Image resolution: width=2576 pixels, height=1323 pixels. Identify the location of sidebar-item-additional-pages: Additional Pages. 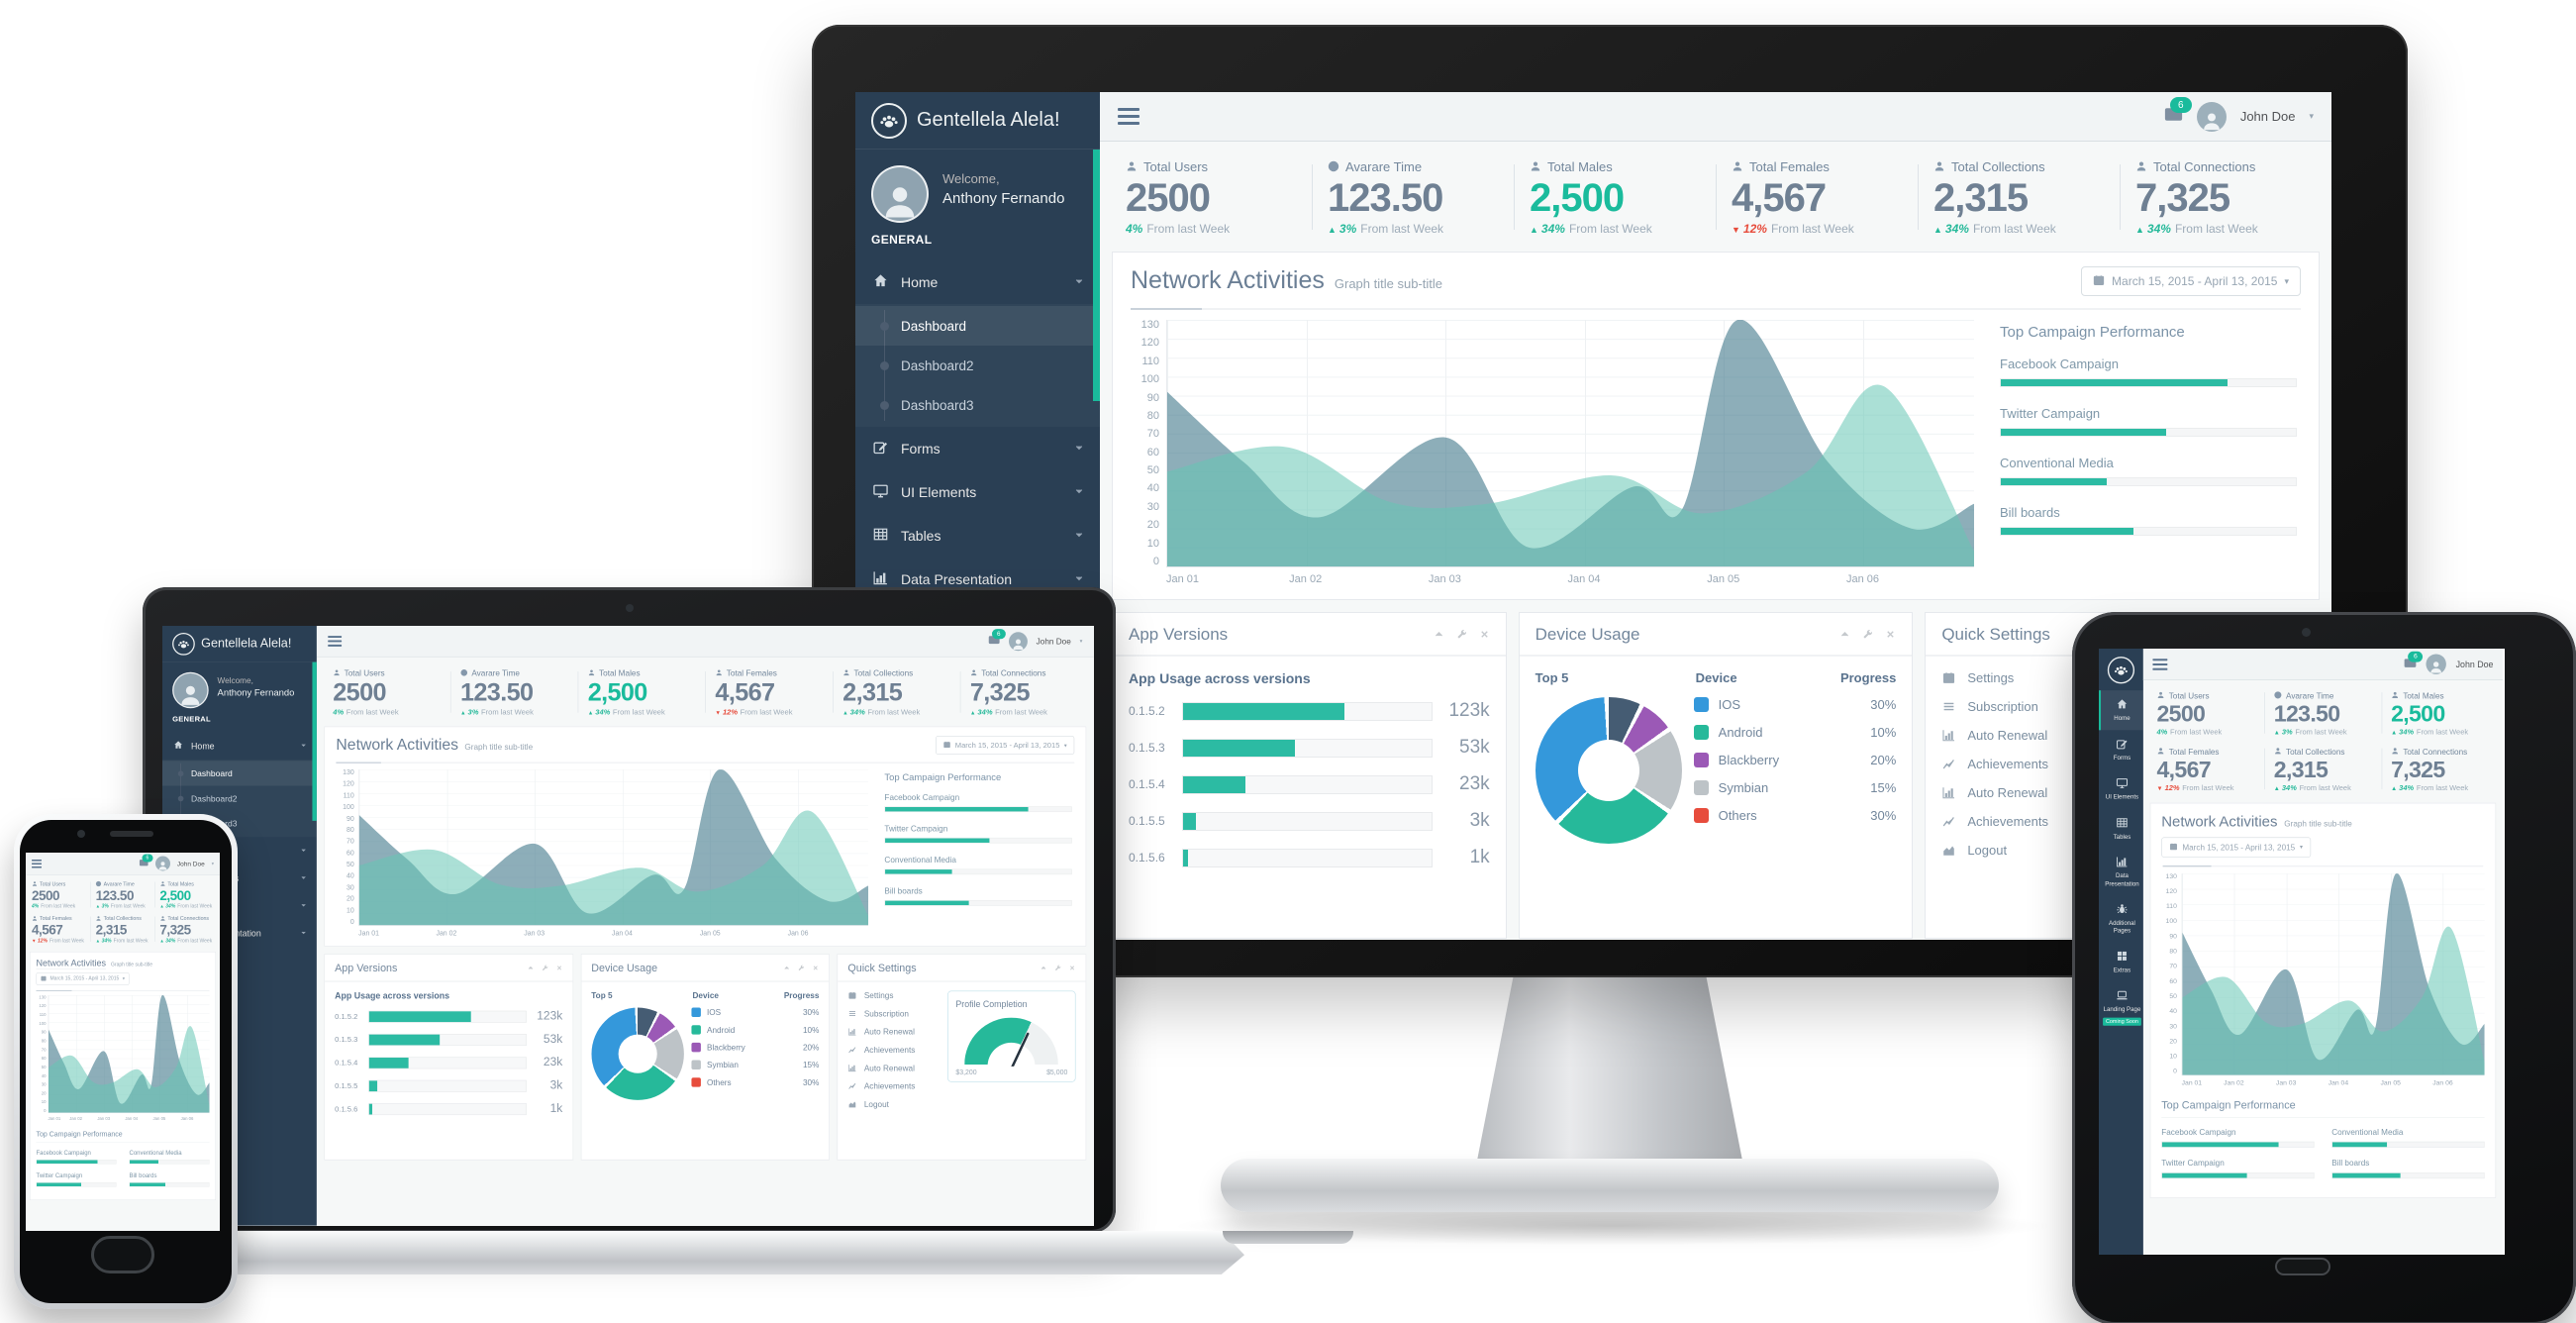
(2121, 918).